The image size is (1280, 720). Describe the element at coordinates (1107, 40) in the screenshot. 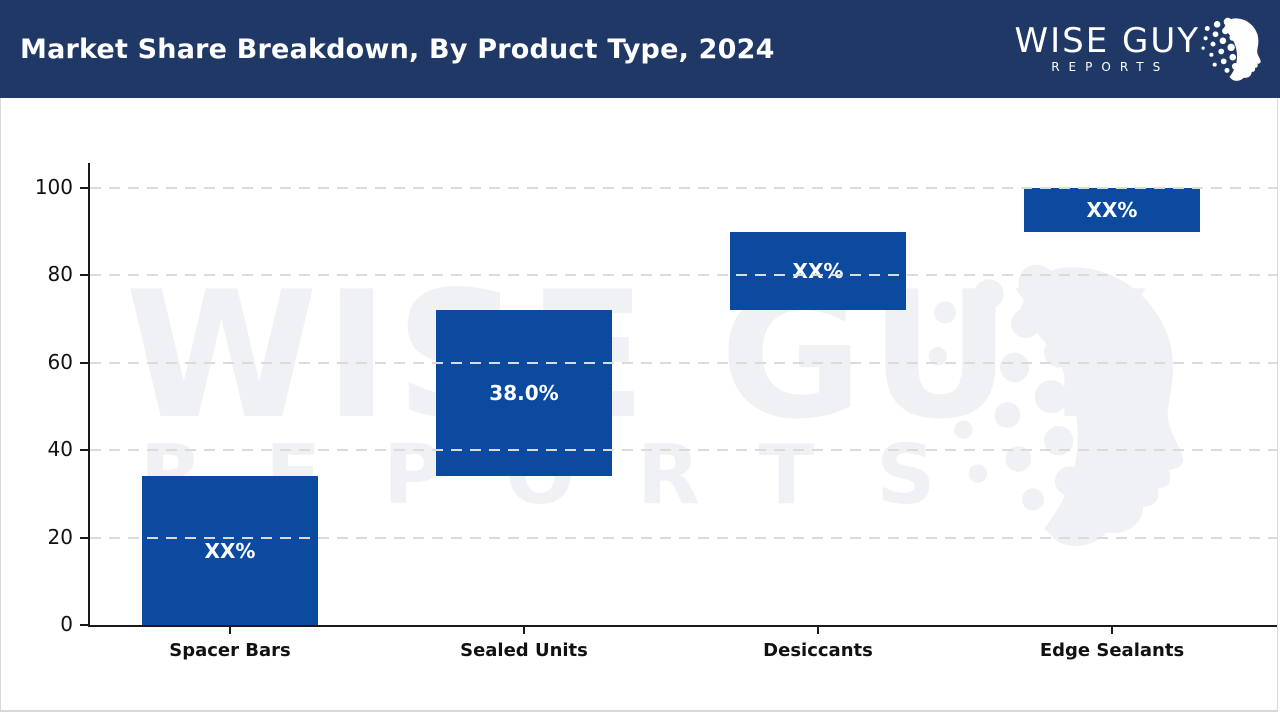

I see `logo-wordmark-line1: WISE GUY` at that location.